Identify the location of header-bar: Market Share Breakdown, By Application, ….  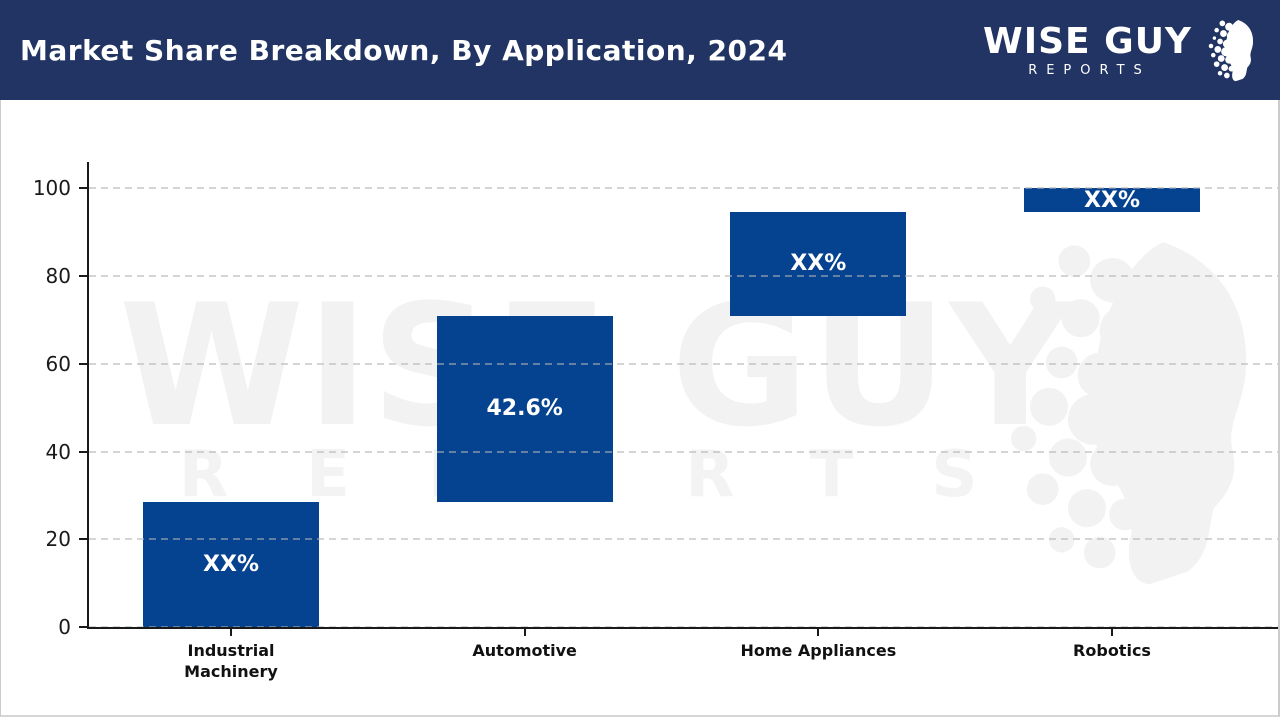
(640, 50).